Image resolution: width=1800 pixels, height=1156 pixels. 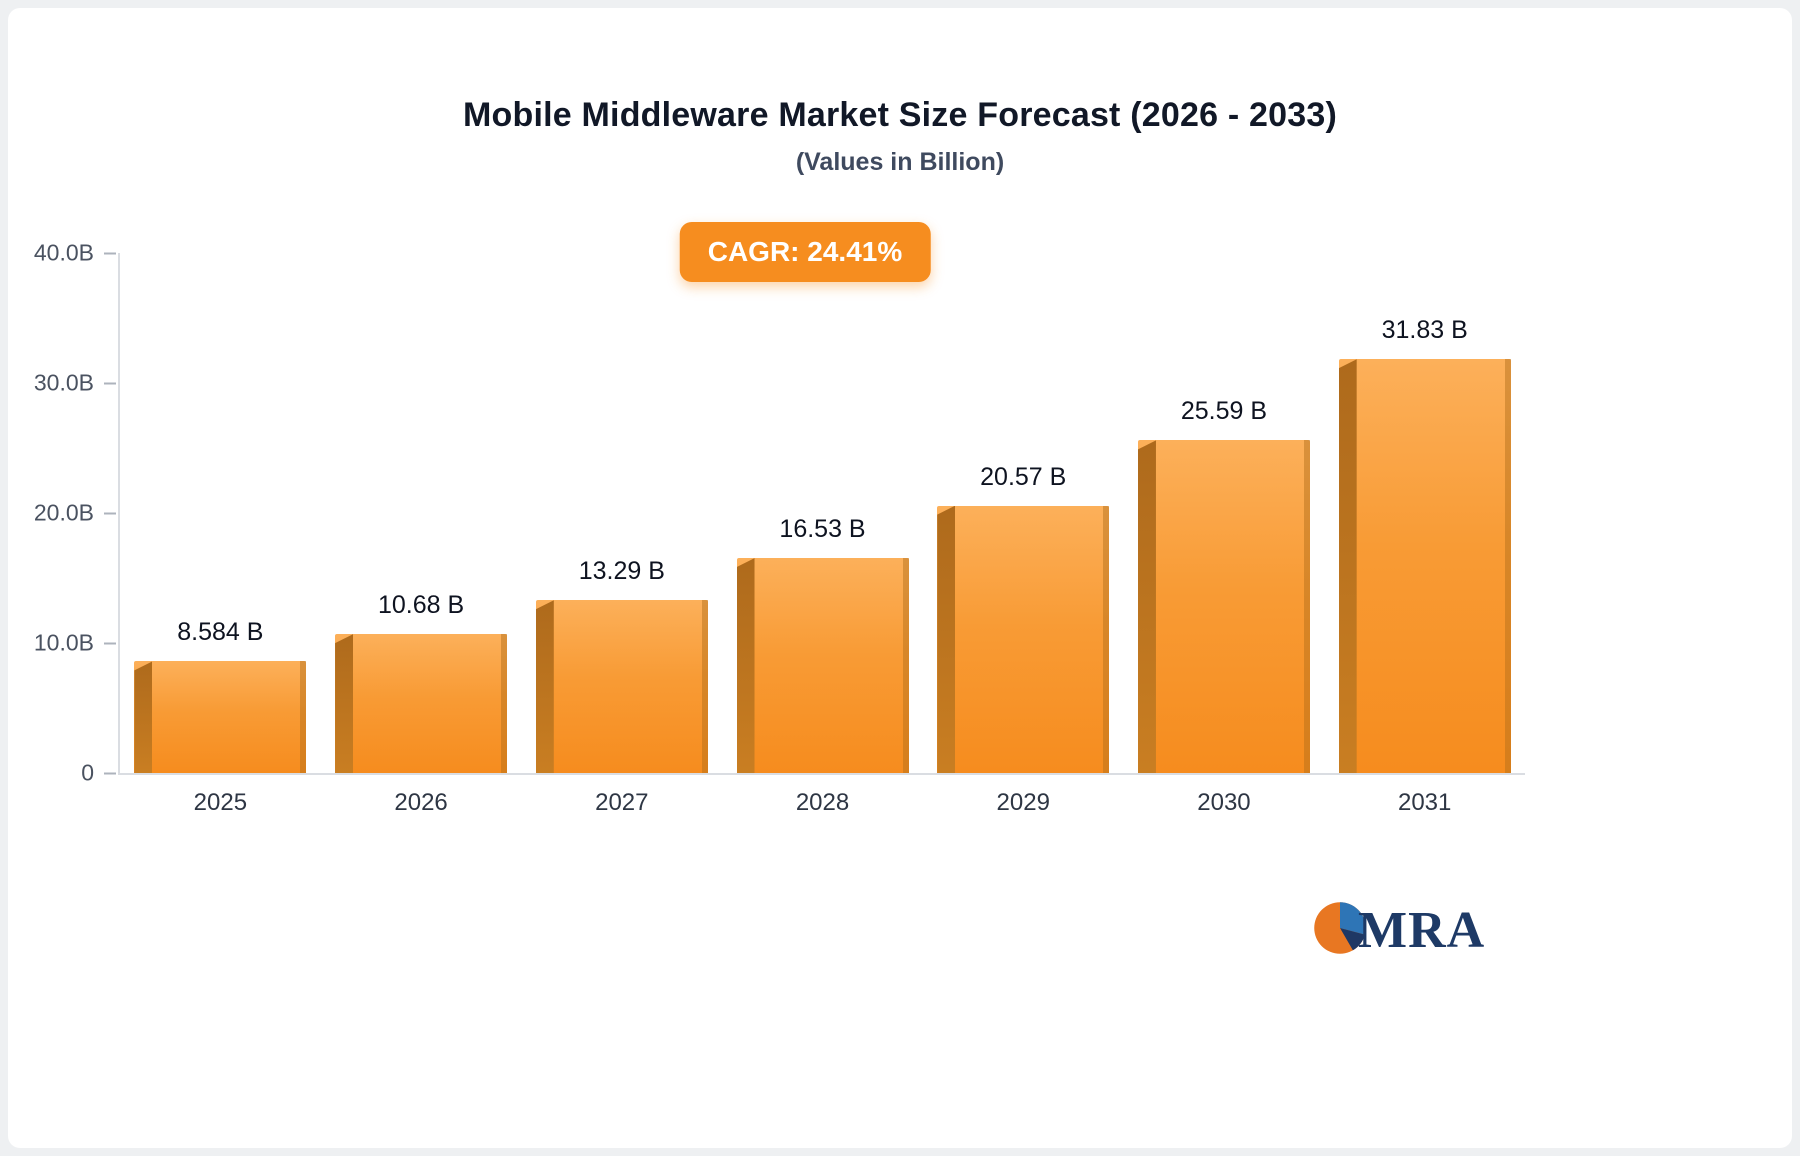 I want to click on y-axis: 40.0B 30.0B 20.0B 10.0B 0, so click(x=62, y=513).